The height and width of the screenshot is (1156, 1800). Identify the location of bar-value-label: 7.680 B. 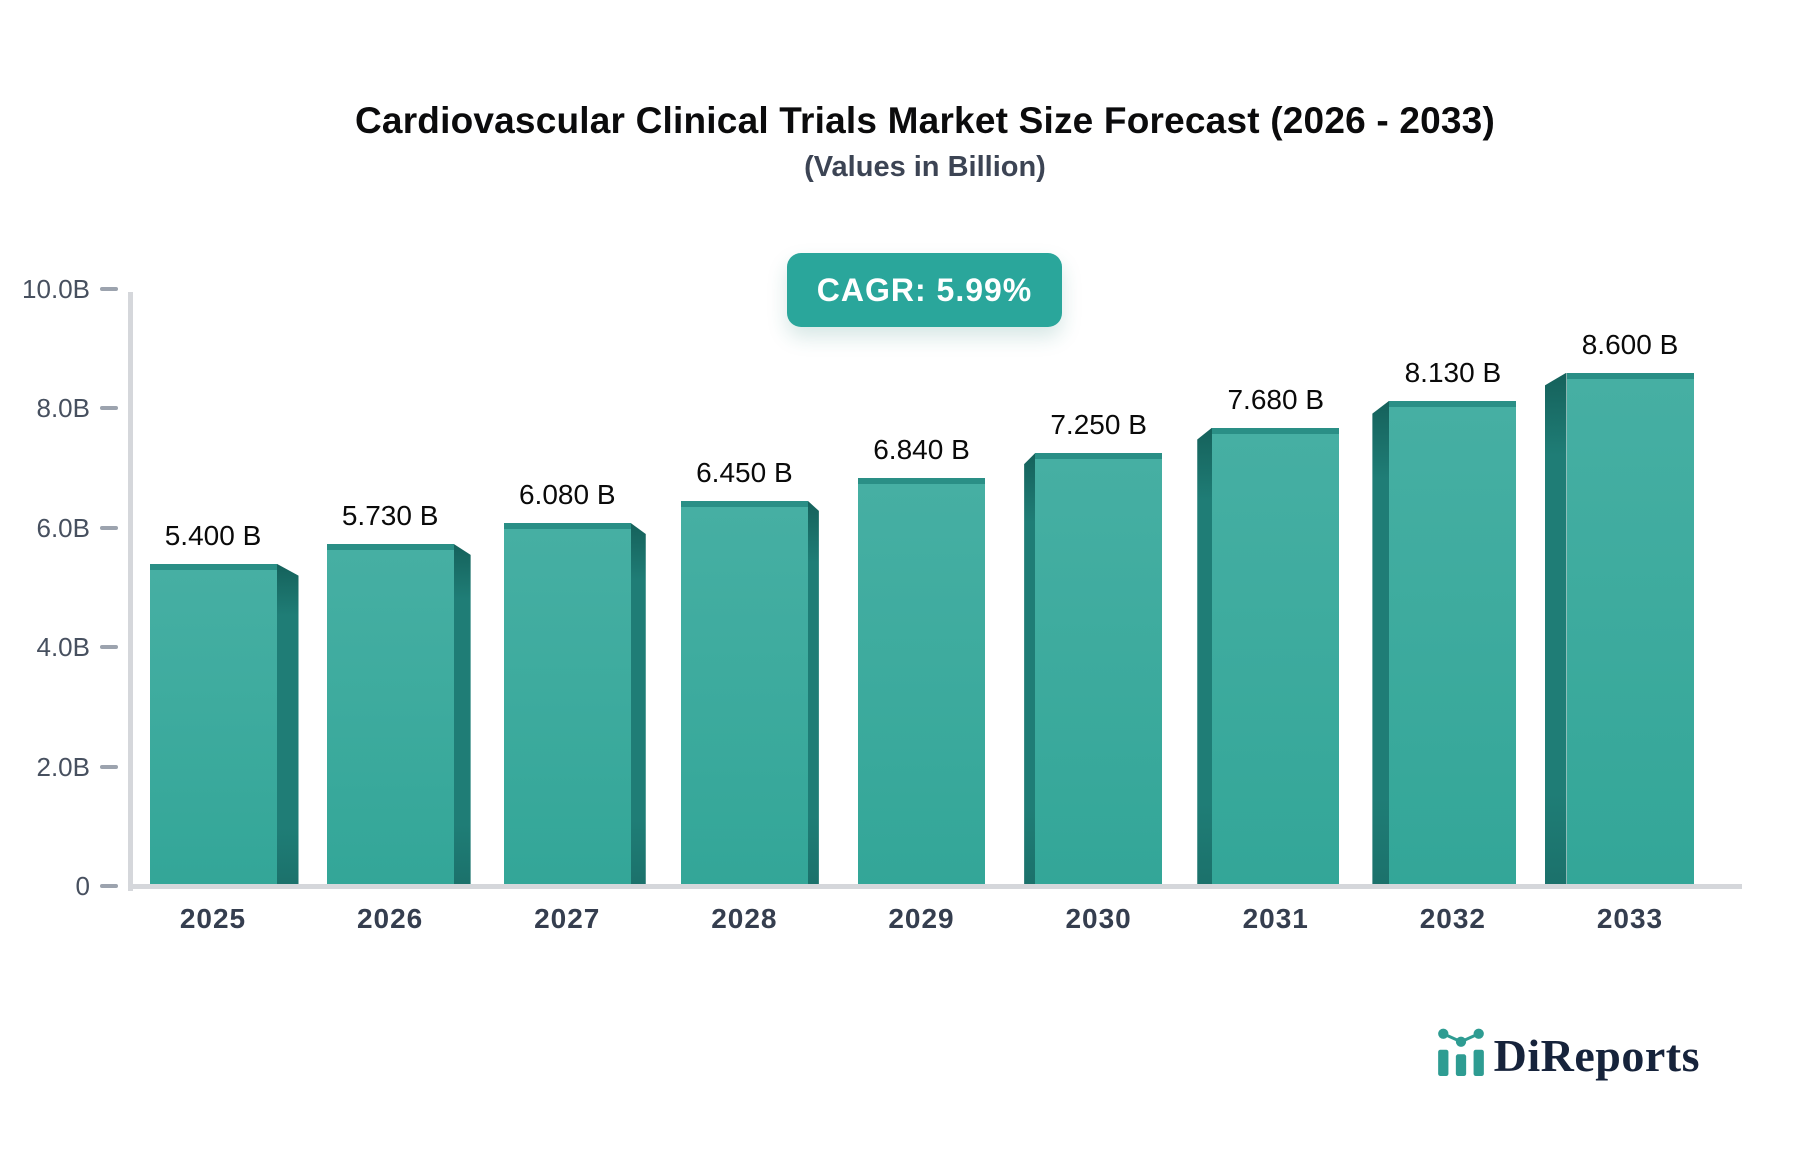
(1276, 399).